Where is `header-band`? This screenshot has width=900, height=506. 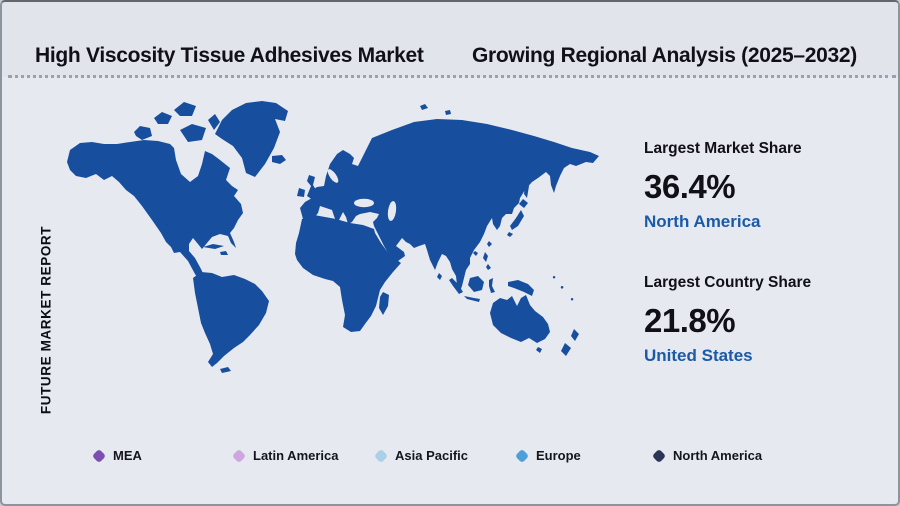 header-band is located at coordinates (450, 39).